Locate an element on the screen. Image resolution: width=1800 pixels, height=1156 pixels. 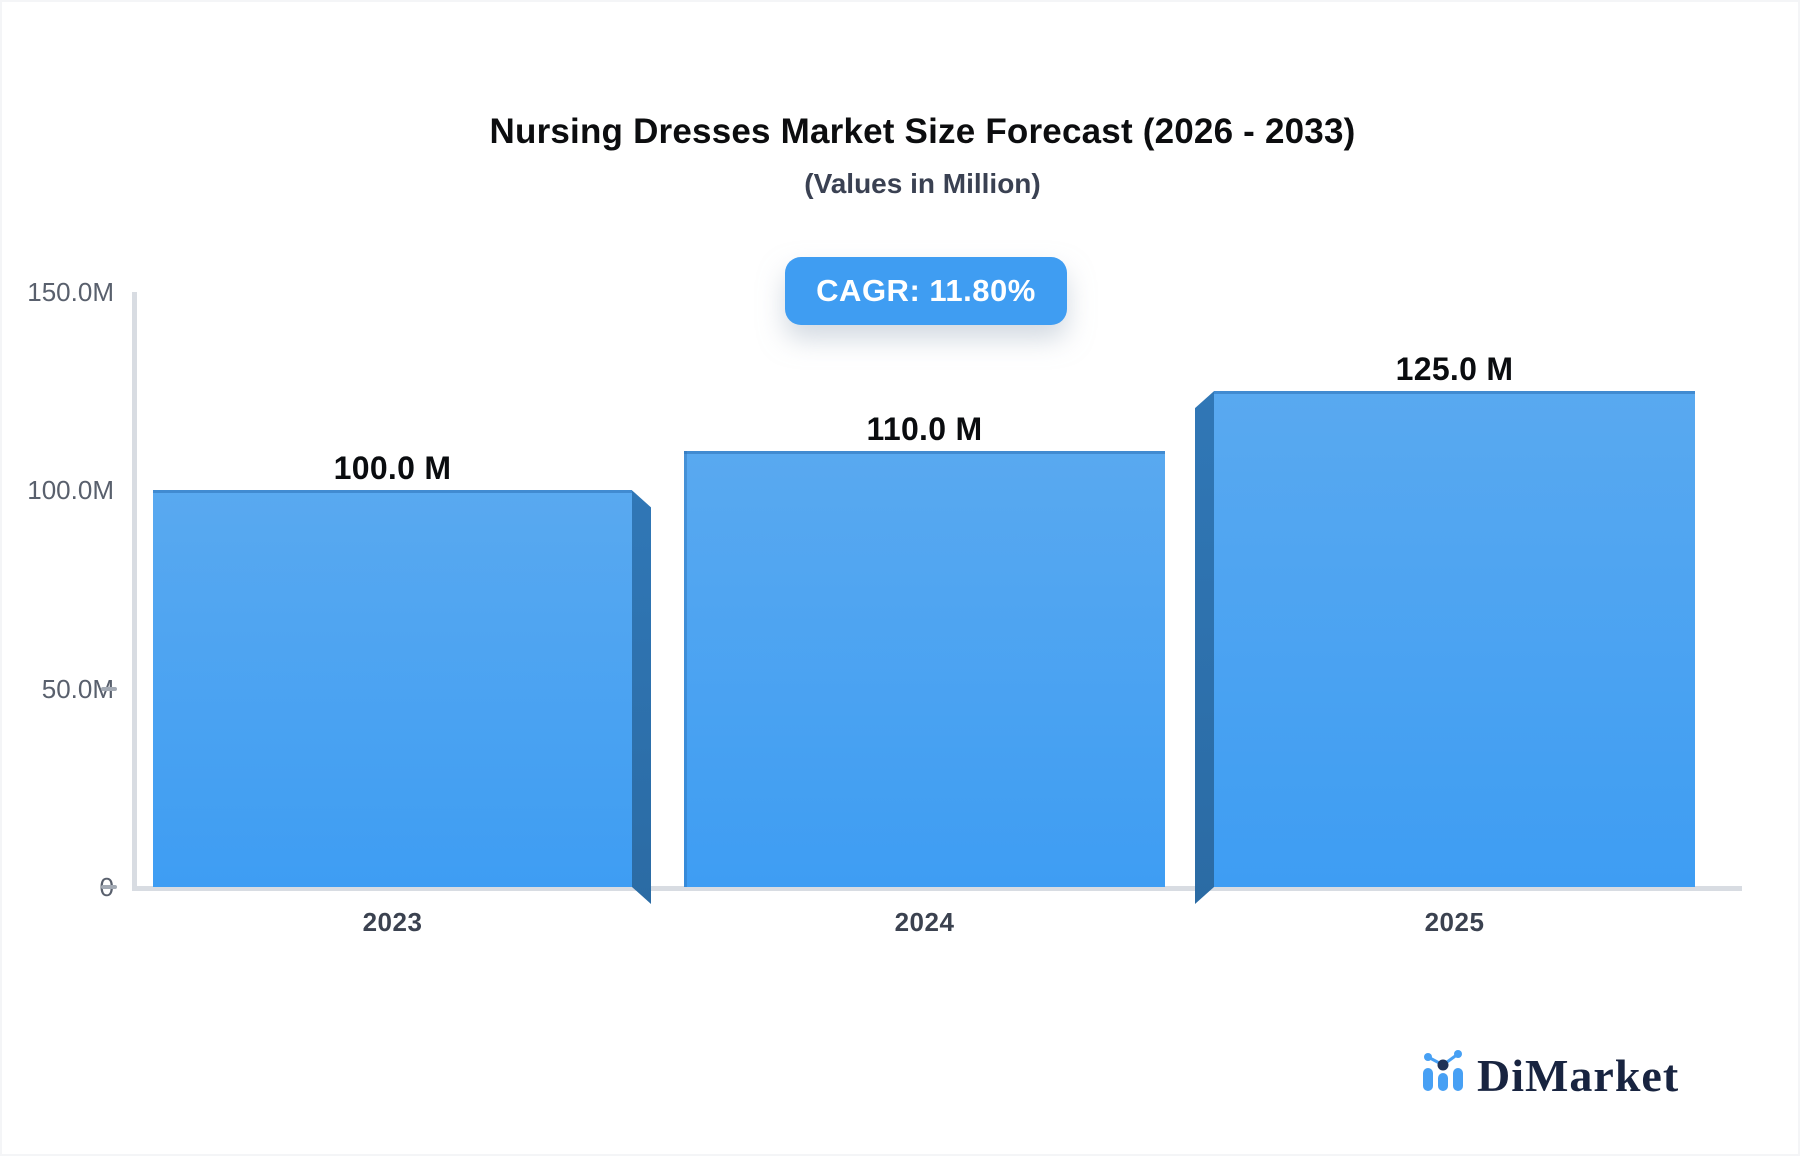
x-axis-line is located at coordinates (937, 888).